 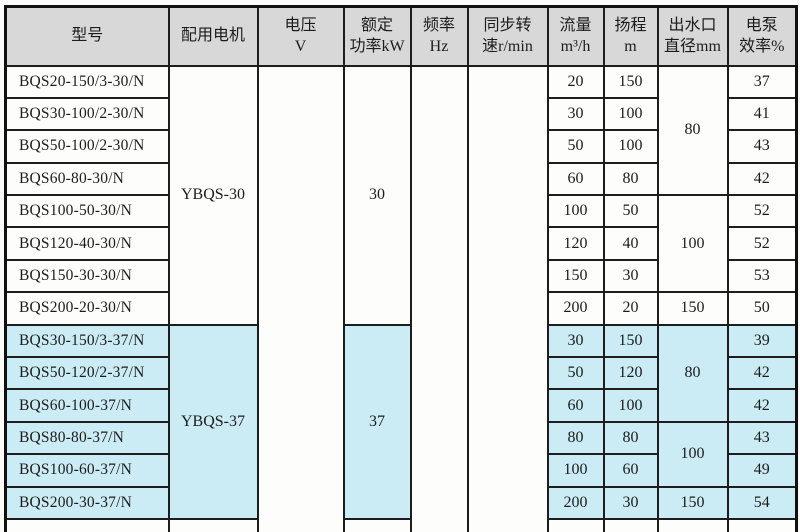 What do you see at coordinates (87, 146) in the screenshot?
I see `model-cell: BQS50-100/2-30/N` at bounding box center [87, 146].